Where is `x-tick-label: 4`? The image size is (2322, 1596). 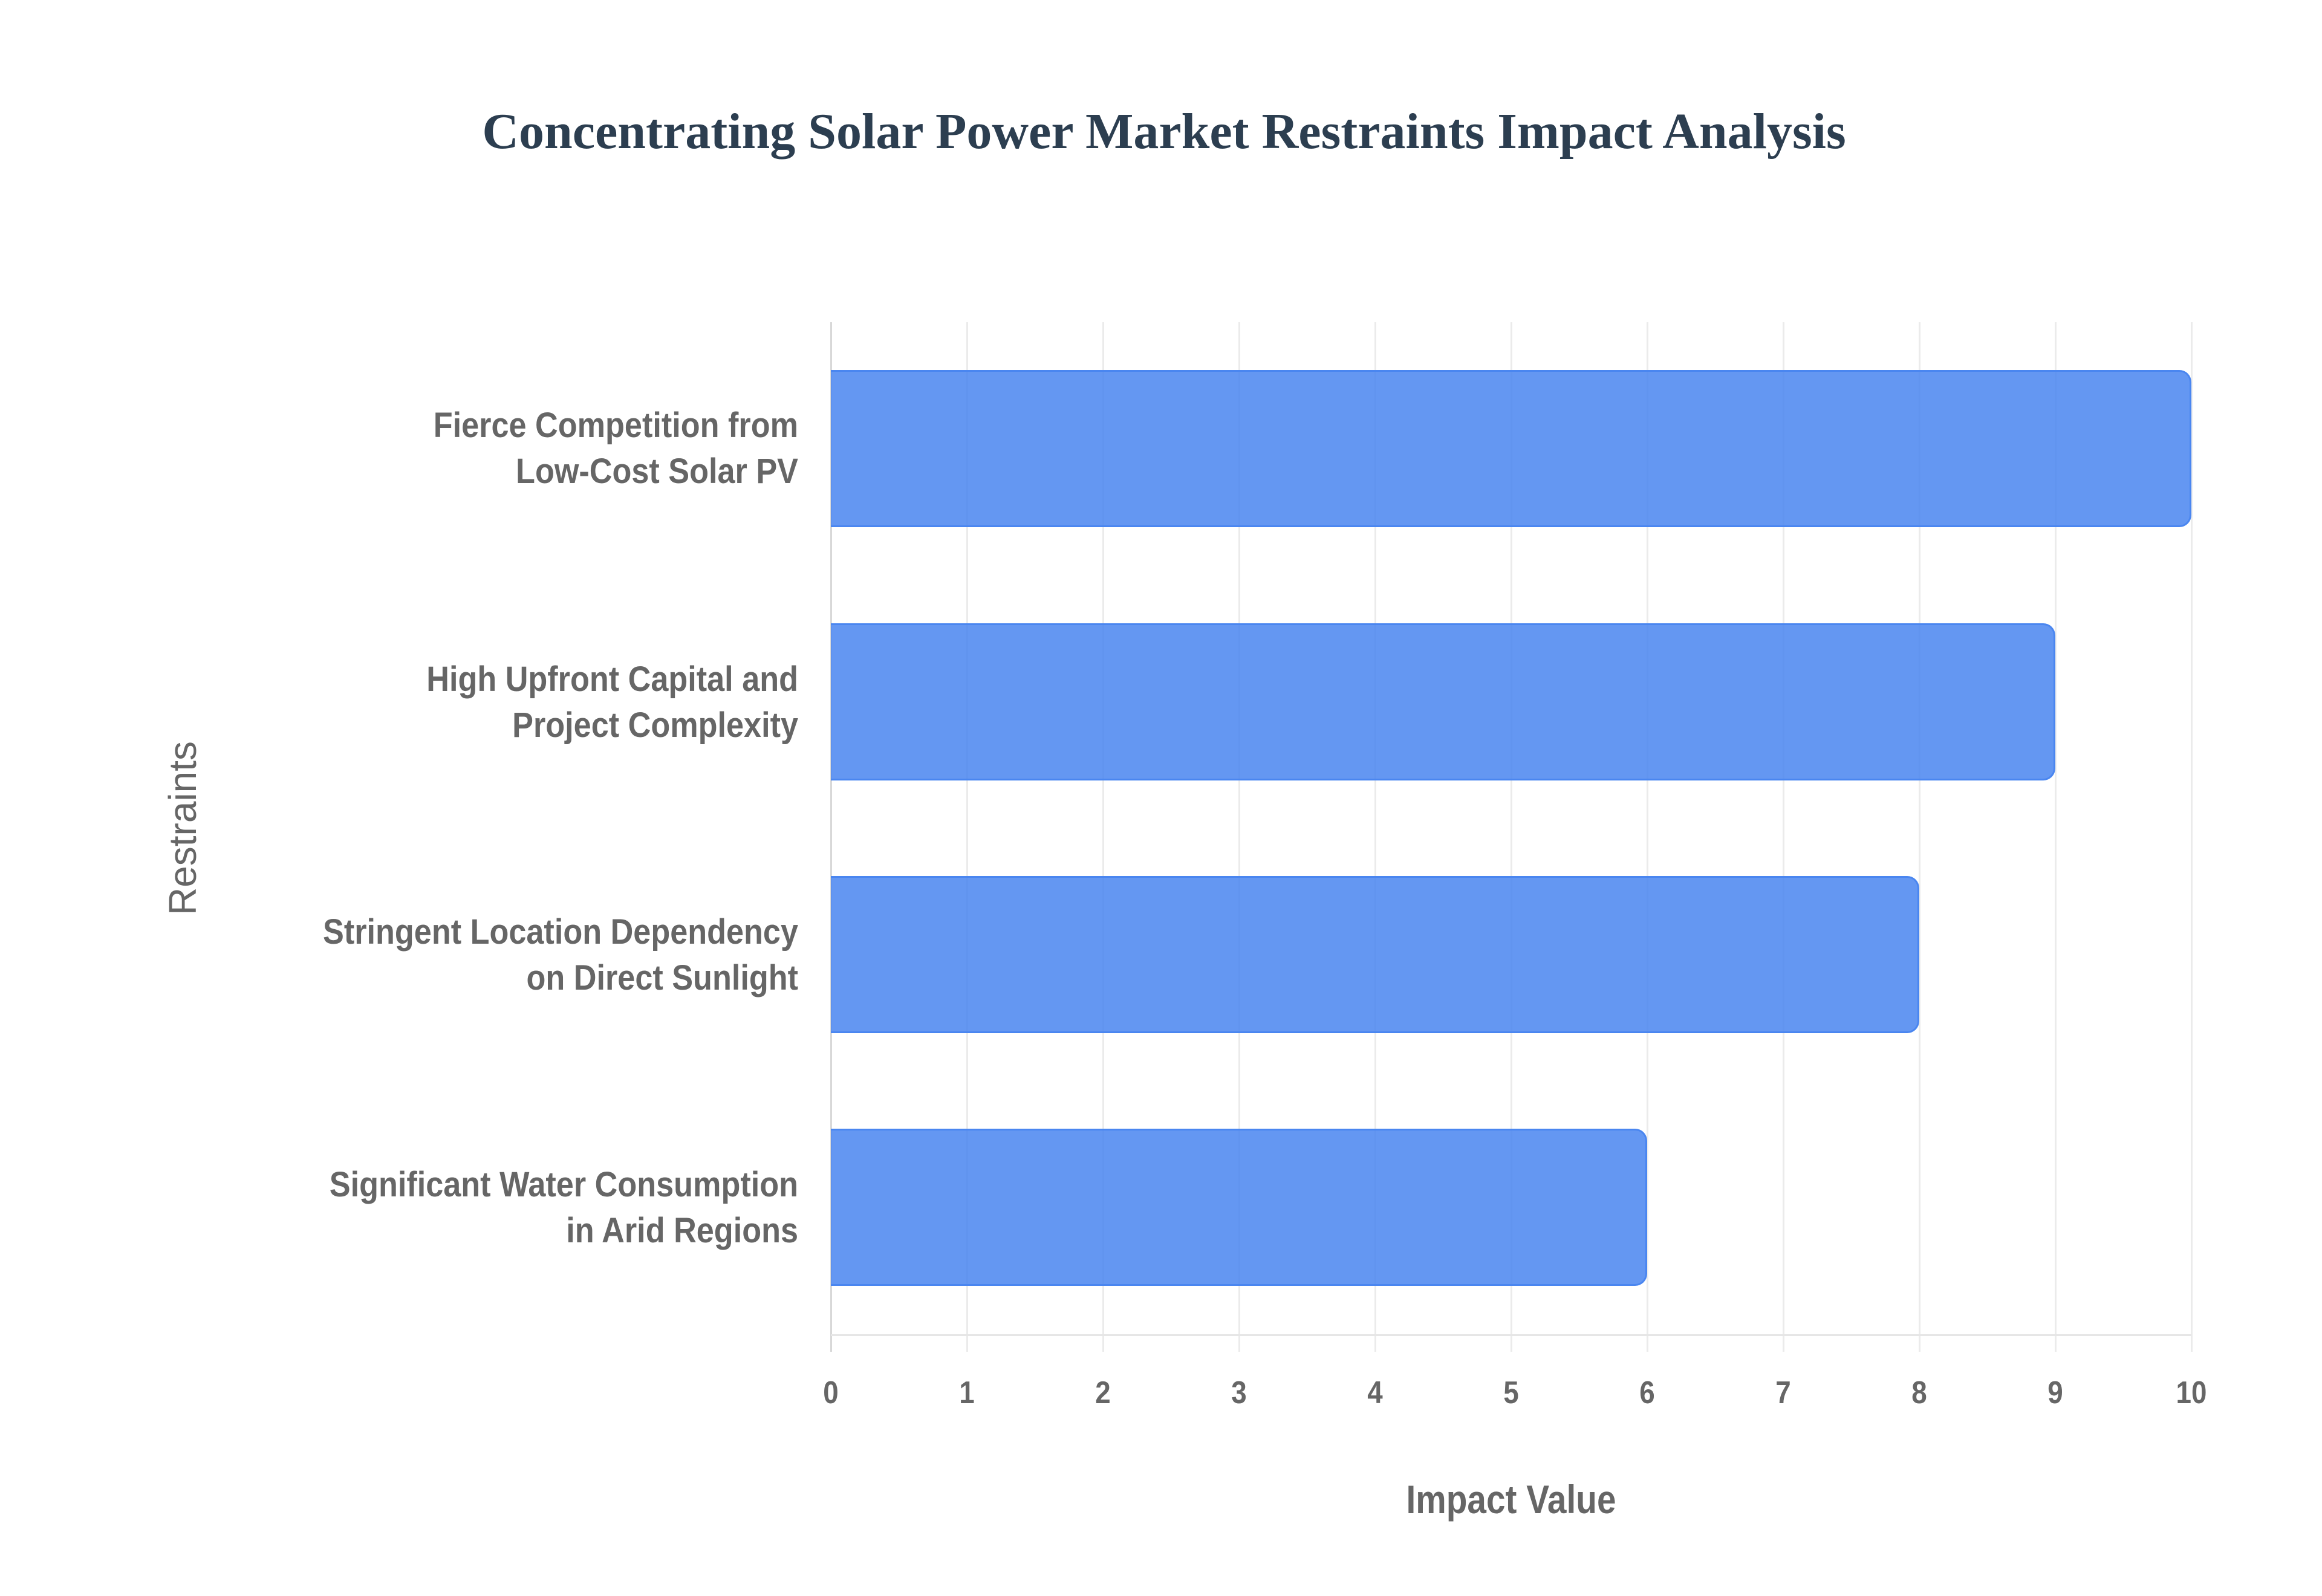
x-tick-label: 4 is located at coordinates (1375, 1392).